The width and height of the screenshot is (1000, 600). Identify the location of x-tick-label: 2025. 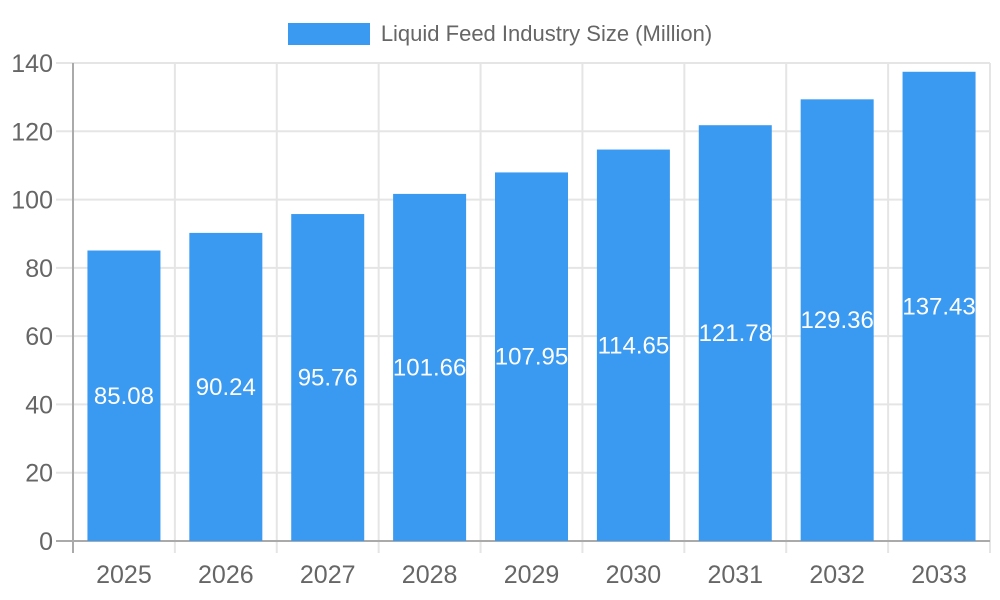
(124, 575).